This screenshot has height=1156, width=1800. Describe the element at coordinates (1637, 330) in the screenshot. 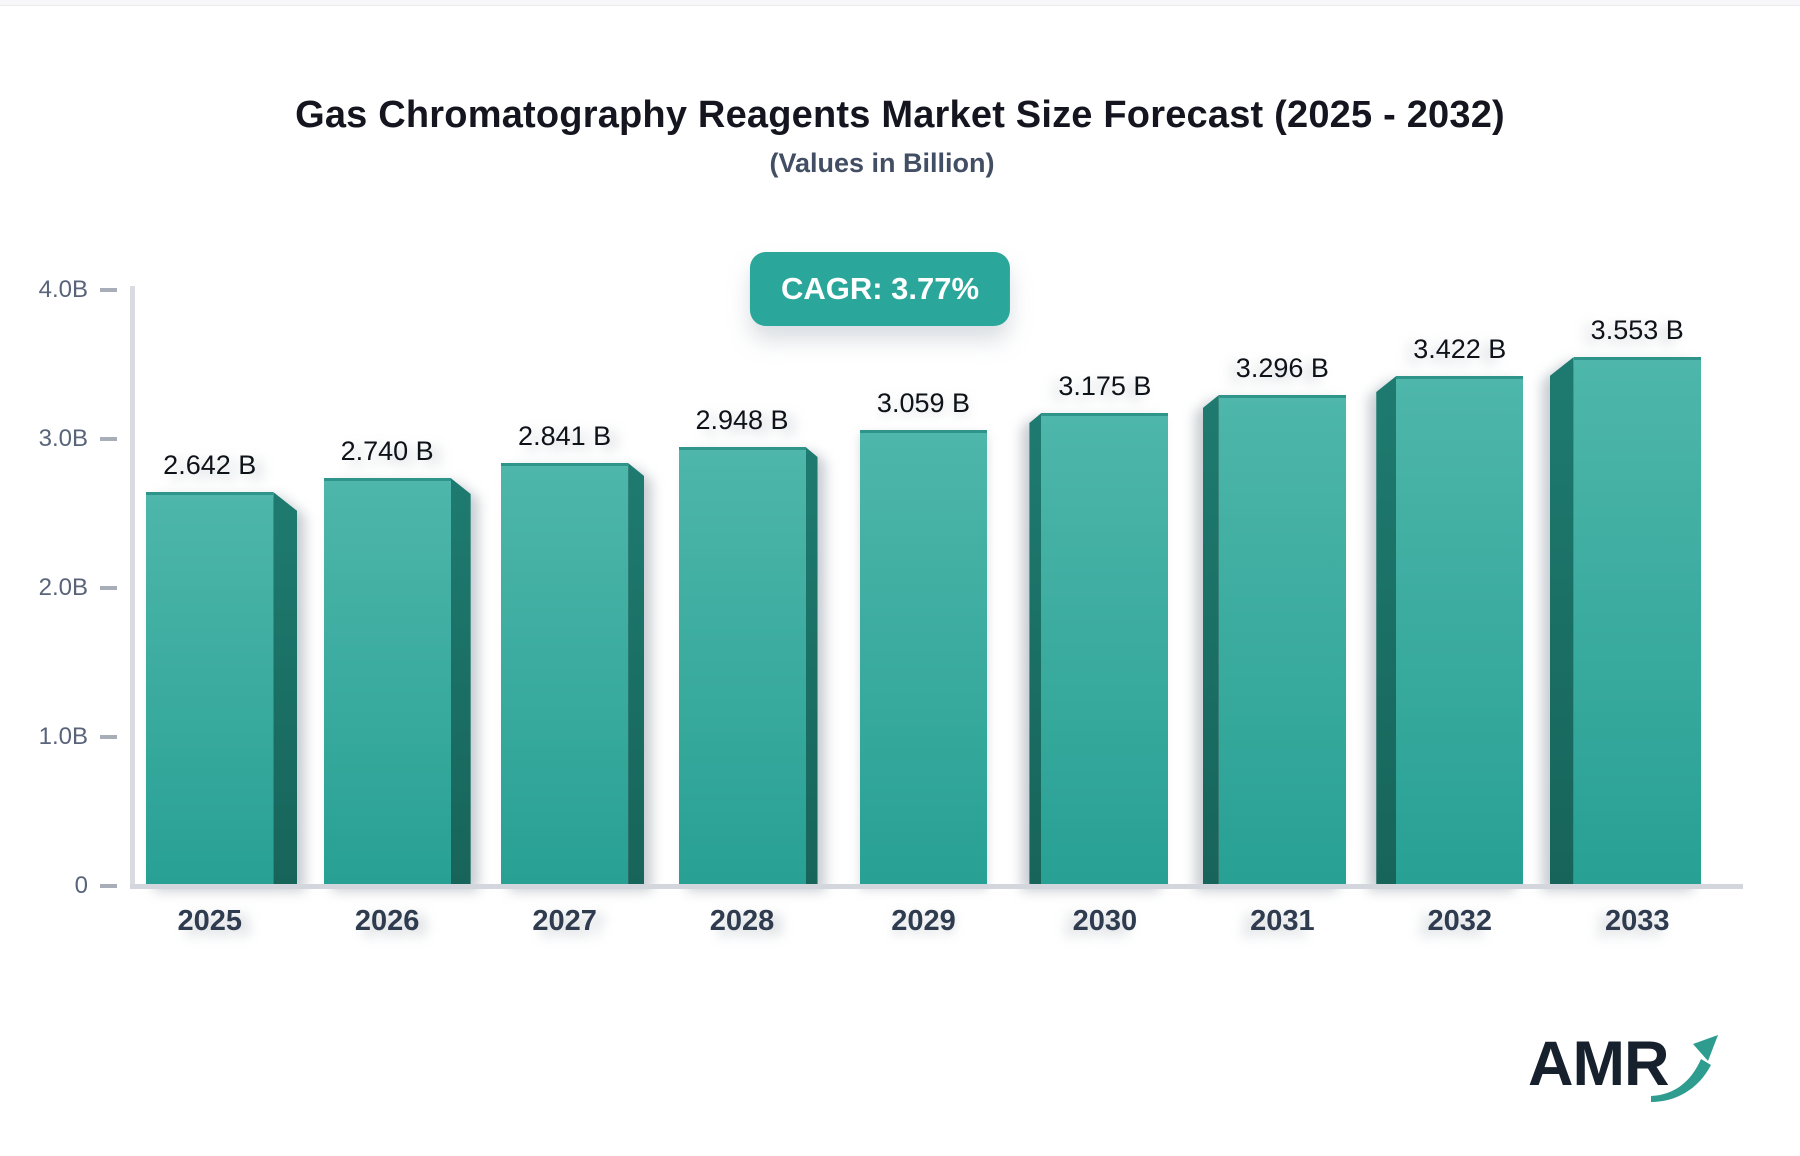

I see `bar-value-label: 3.553 B` at that location.